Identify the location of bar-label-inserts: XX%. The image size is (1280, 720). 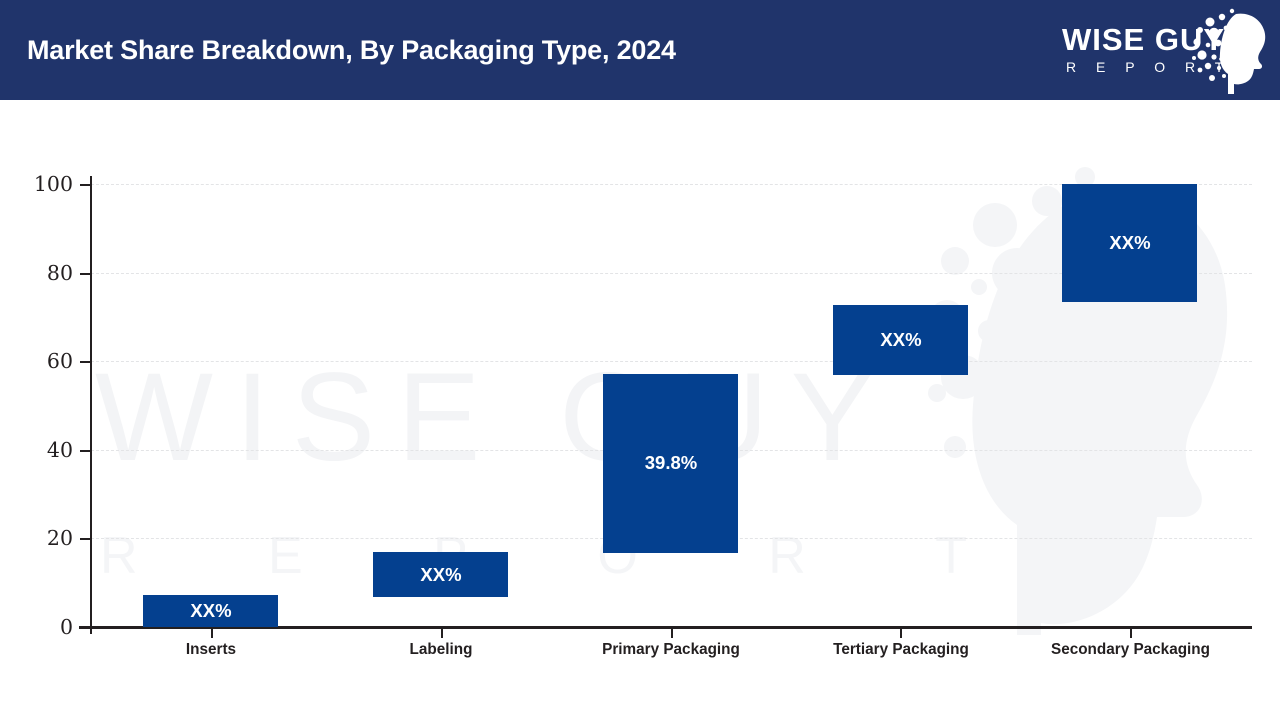
(211, 610).